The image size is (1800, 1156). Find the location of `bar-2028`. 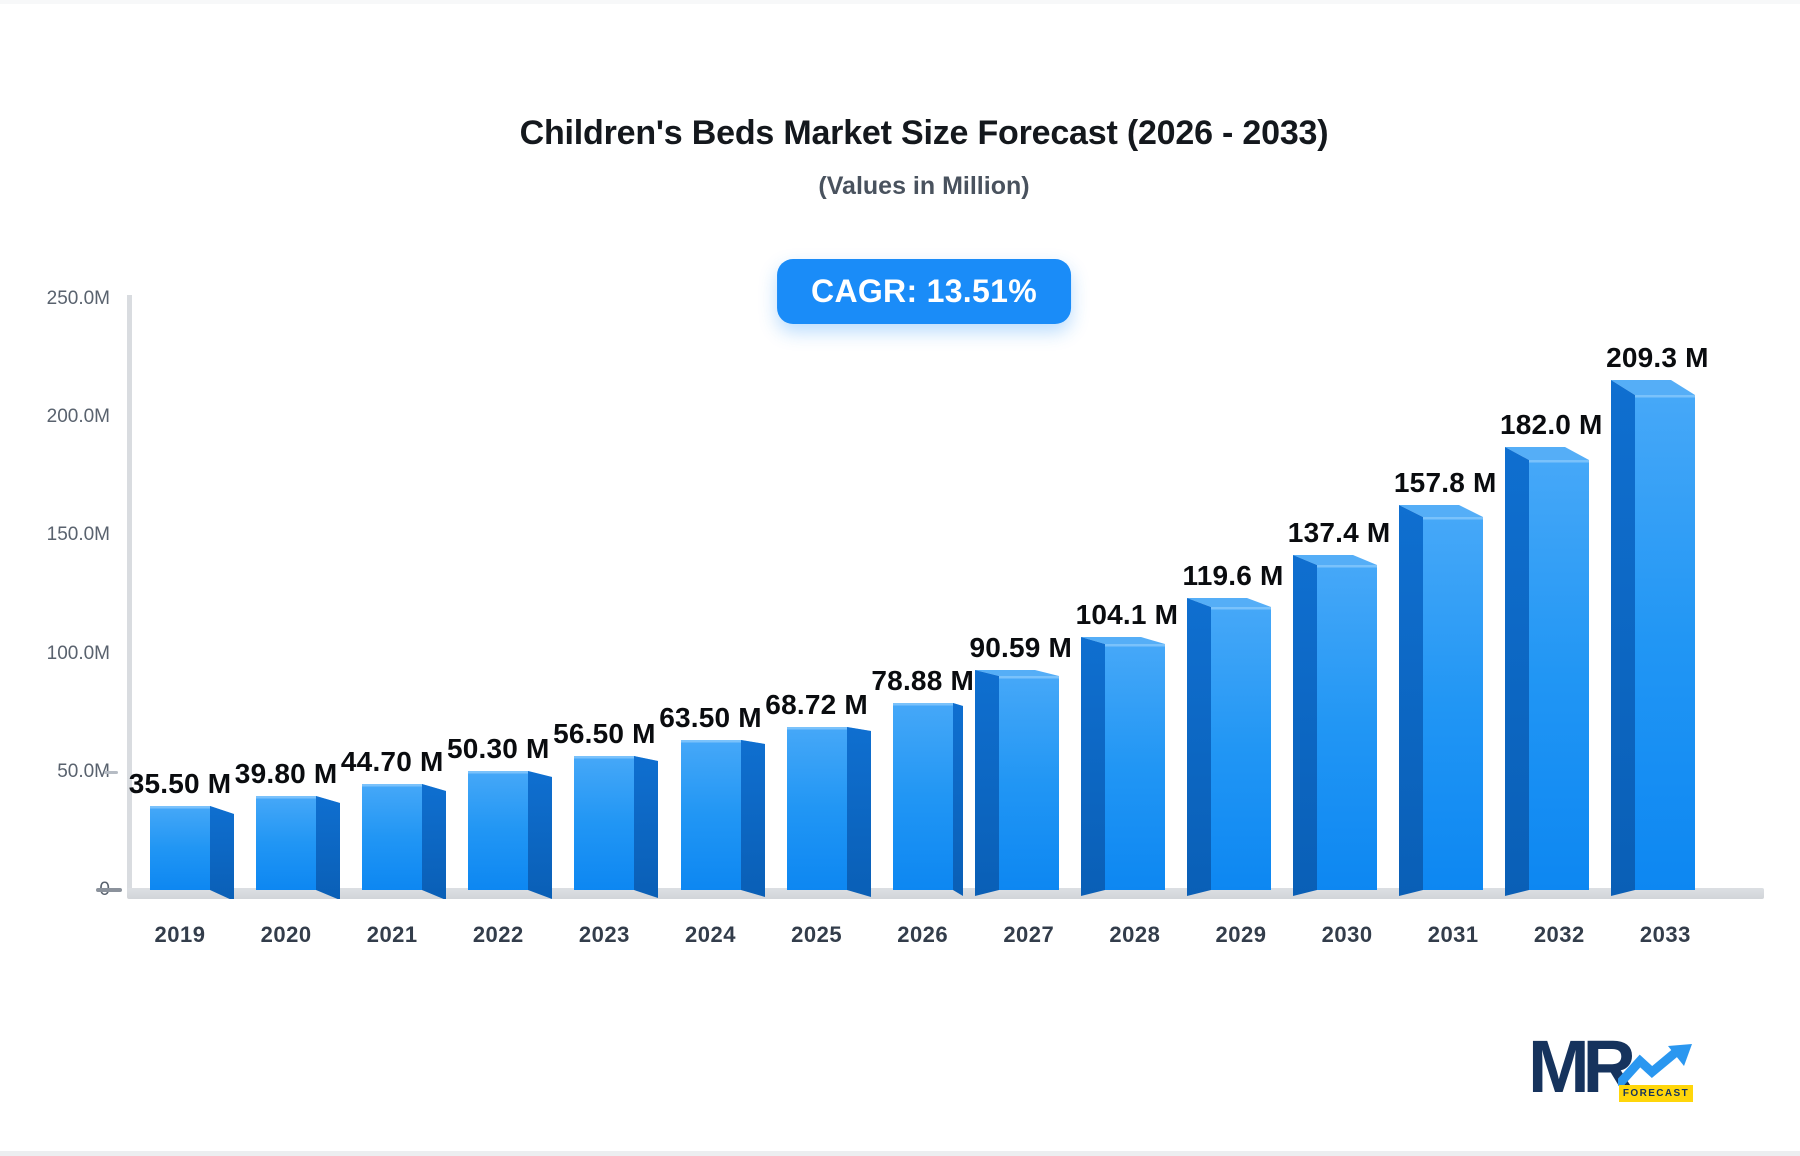

bar-2028 is located at coordinates (1123, 768).